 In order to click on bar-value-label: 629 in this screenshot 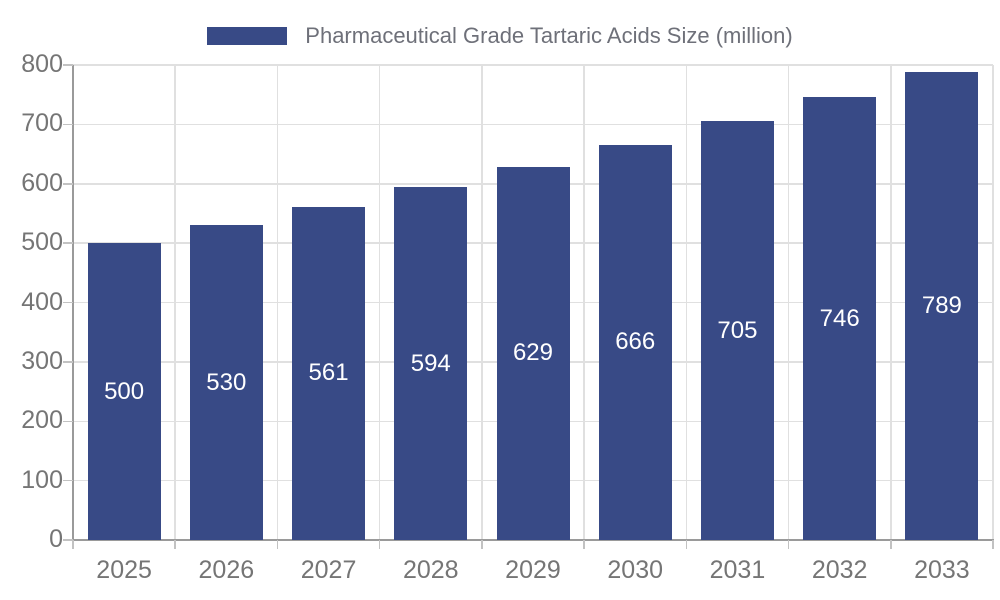, I will do `click(532, 353)`.